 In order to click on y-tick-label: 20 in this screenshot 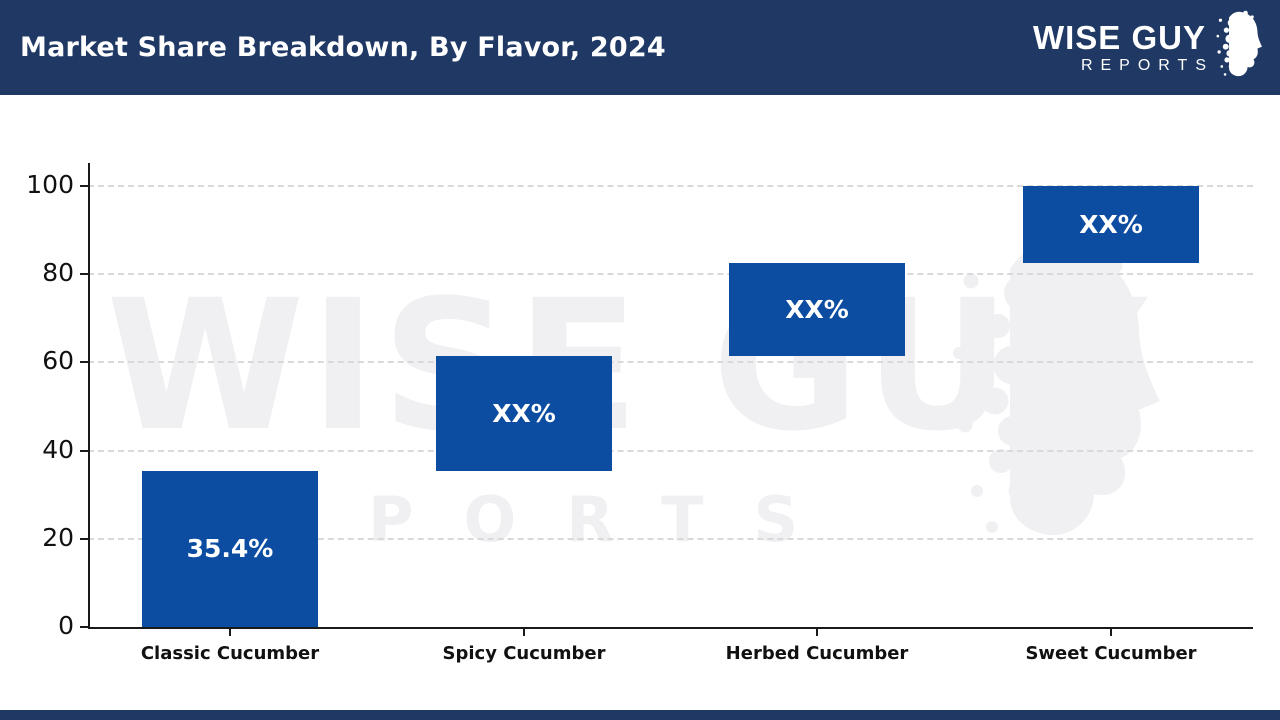, I will do `click(58, 537)`.